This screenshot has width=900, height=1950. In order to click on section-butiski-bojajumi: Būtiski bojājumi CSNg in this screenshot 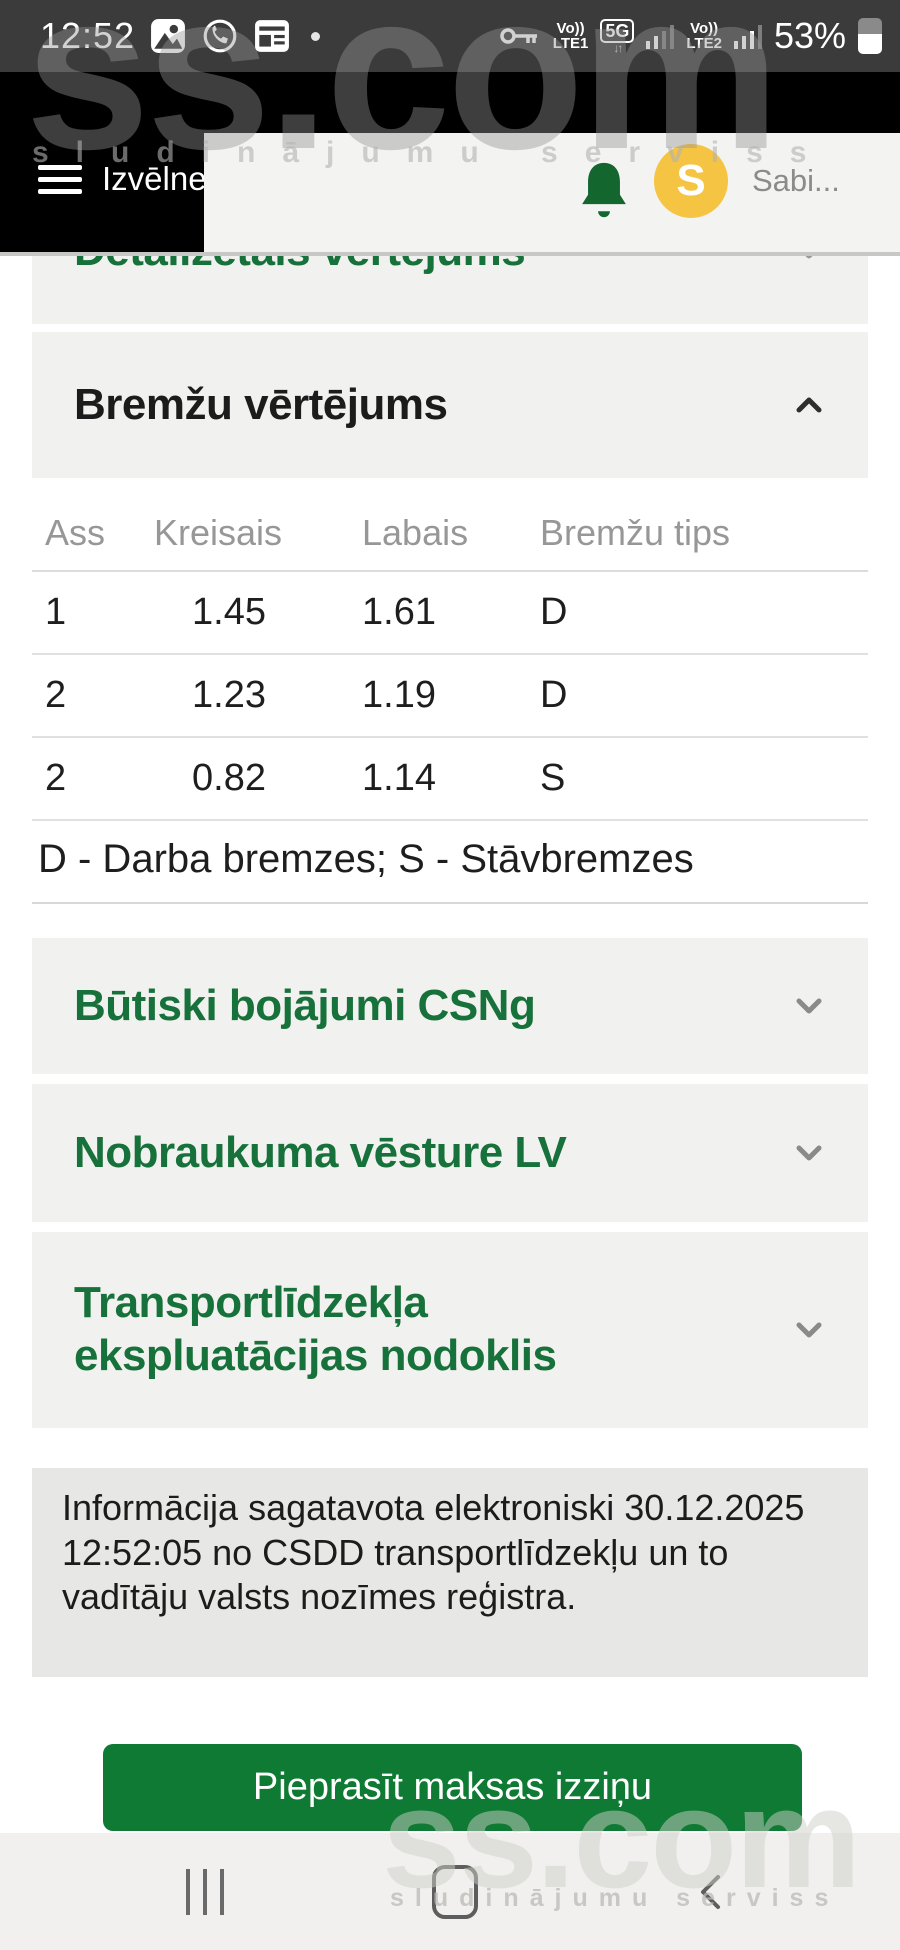, I will do `click(450, 1006)`.